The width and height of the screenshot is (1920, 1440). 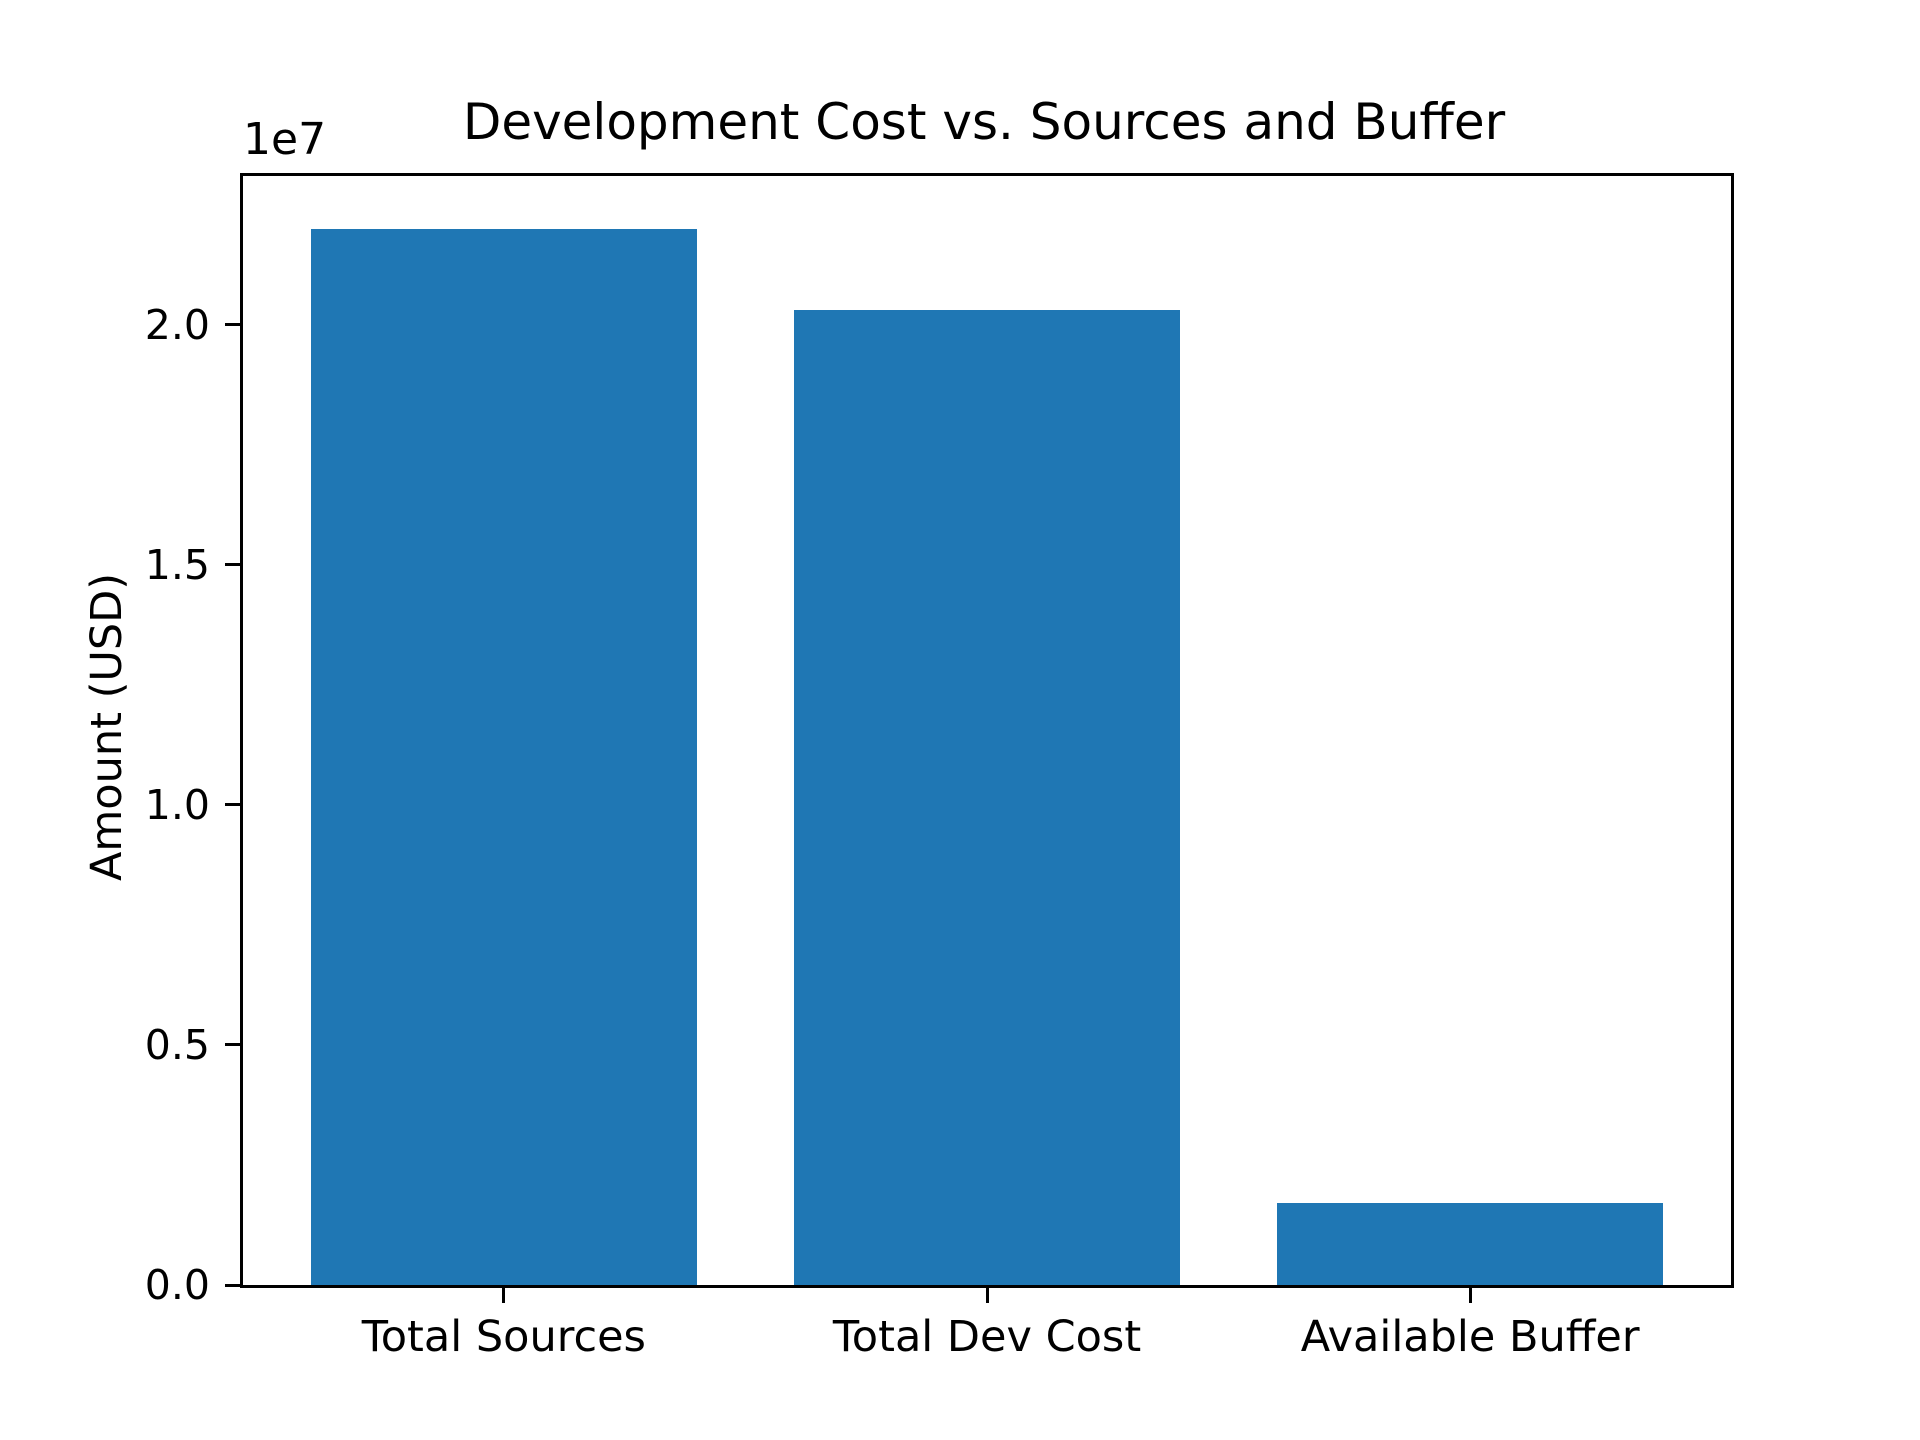 What do you see at coordinates (232, 1285) in the screenshot?
I see `y-tick-mark-0.0` at bounding box center [232, 1285].